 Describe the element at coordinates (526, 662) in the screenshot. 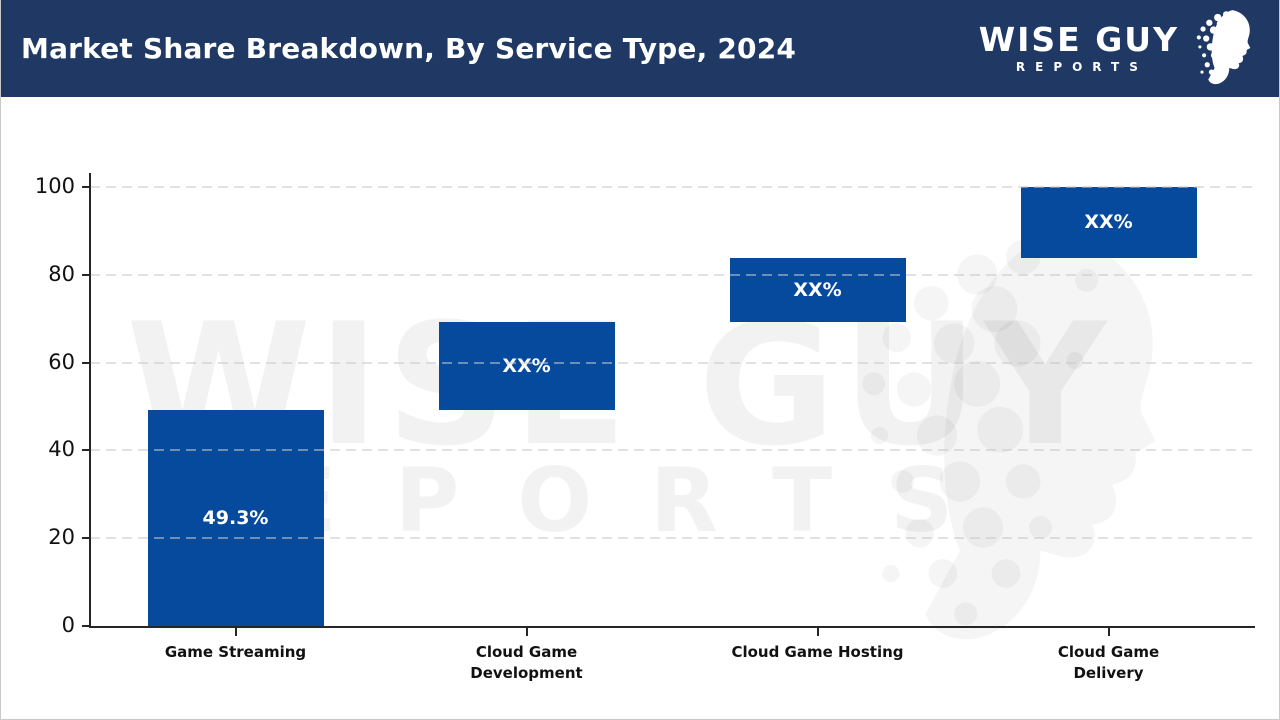

I see `x-tick-label-2: Cloud Game Development` at that location.